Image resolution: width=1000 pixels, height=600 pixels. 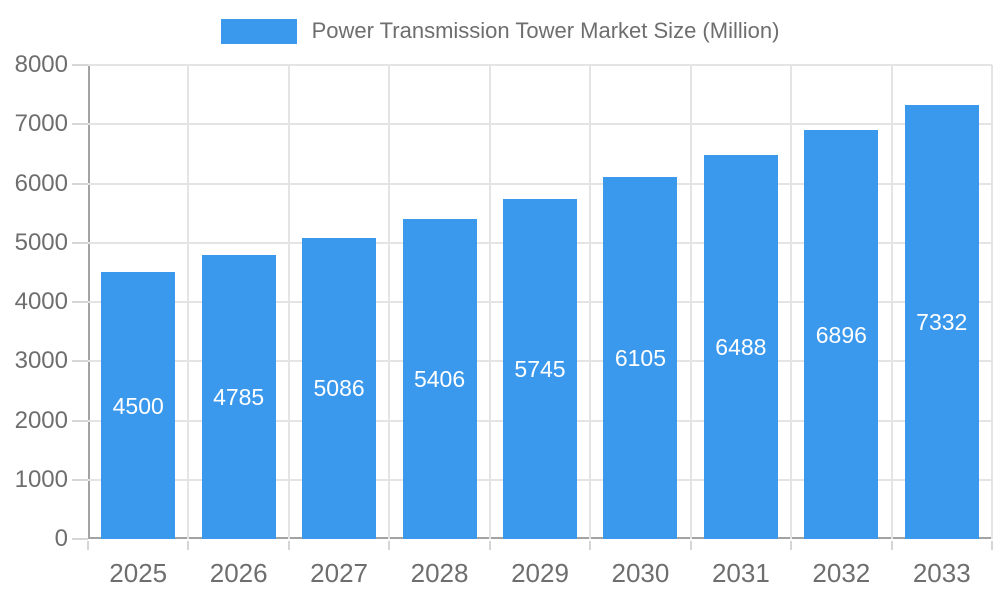 I want to click on x-axis-label: 2026, so click(x=238, y=573).